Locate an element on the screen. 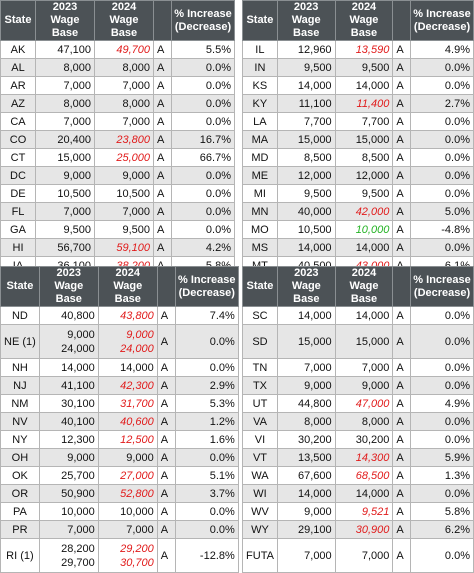 Image resolution: width=474 pixels, height=573 pixels. pct-change-cell: 2.9% is located at coordinates (206, 385).